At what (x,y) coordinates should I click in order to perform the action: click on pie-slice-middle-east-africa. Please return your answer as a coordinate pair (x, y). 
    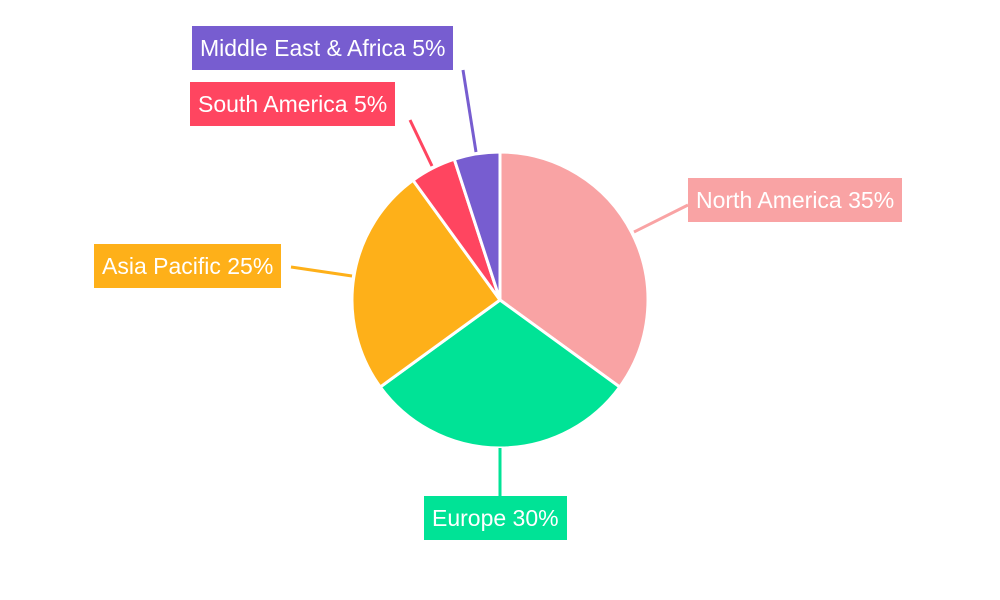
    Looking at the image, I should click on (477, 225).